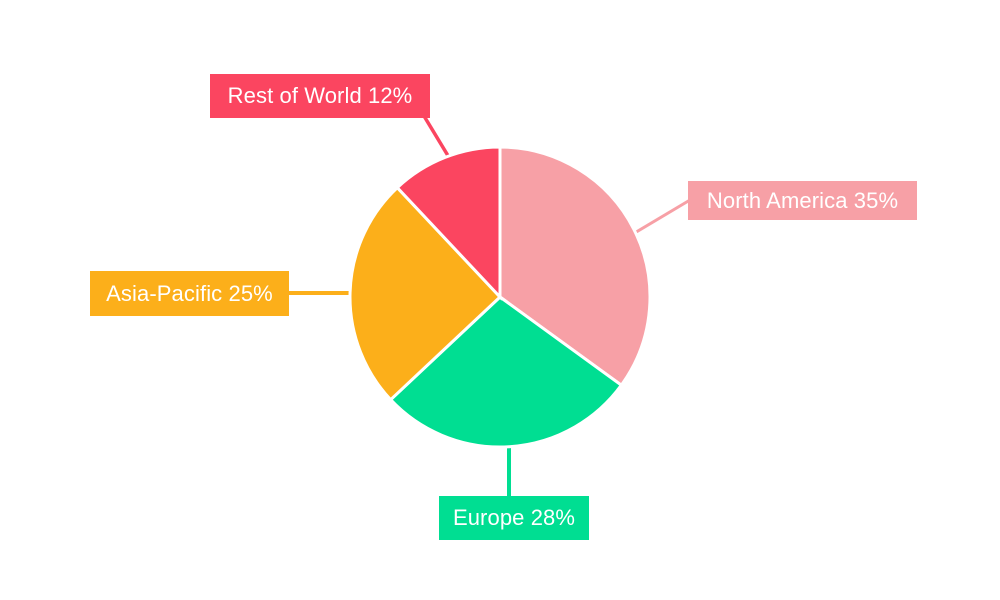 This screenshot has height=600, width=1000. Describe the element at coordinates (514, 518) in the screenshot. I see `pie-label-europe: Europe 28%` at that location.